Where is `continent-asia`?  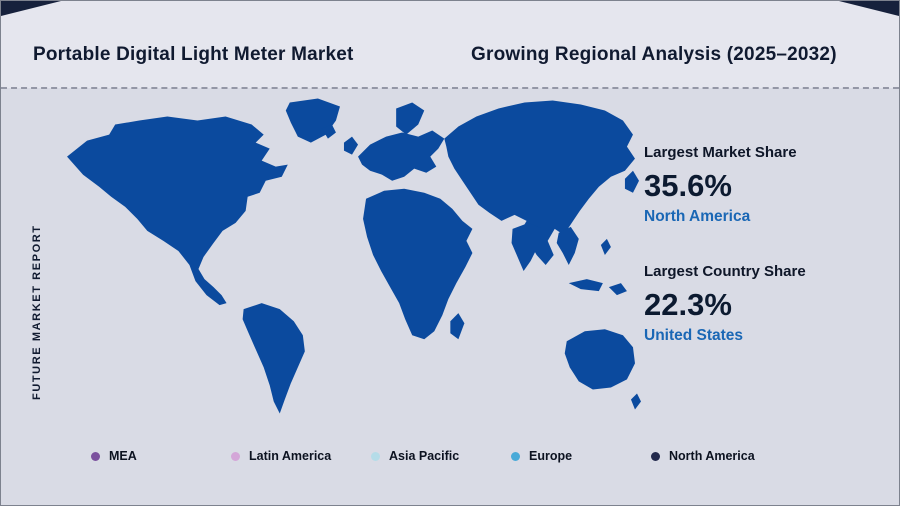
continent-asia is located at coordinates (539, 183).